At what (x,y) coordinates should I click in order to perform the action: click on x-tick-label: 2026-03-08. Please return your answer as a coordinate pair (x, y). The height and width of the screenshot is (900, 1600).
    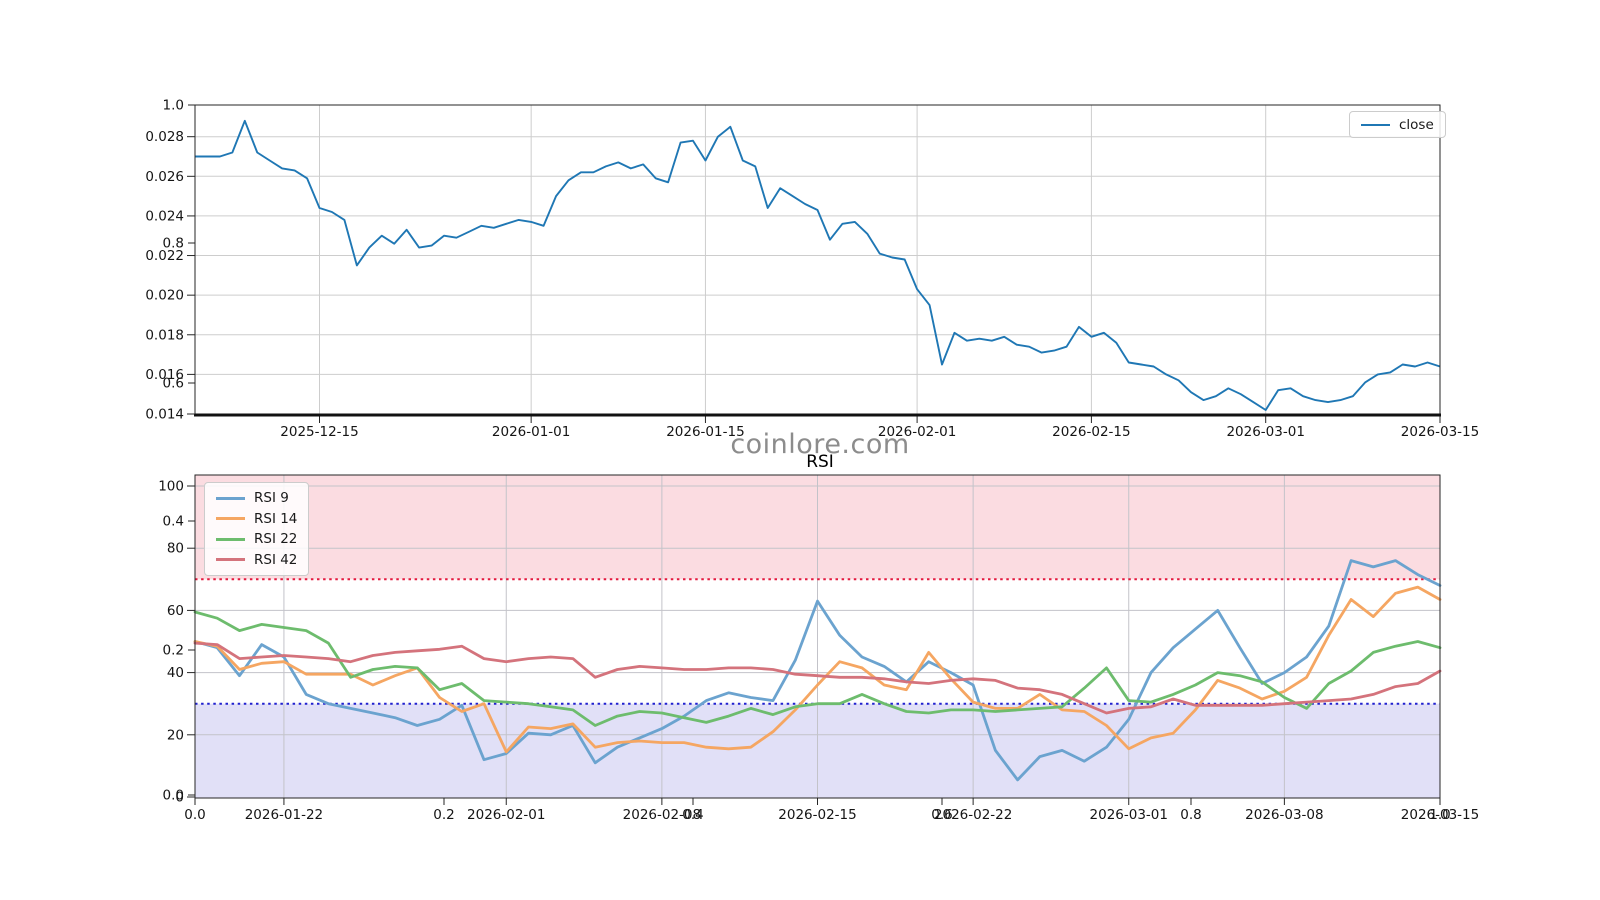
    Looking at the image, I should click on (1284, 815).